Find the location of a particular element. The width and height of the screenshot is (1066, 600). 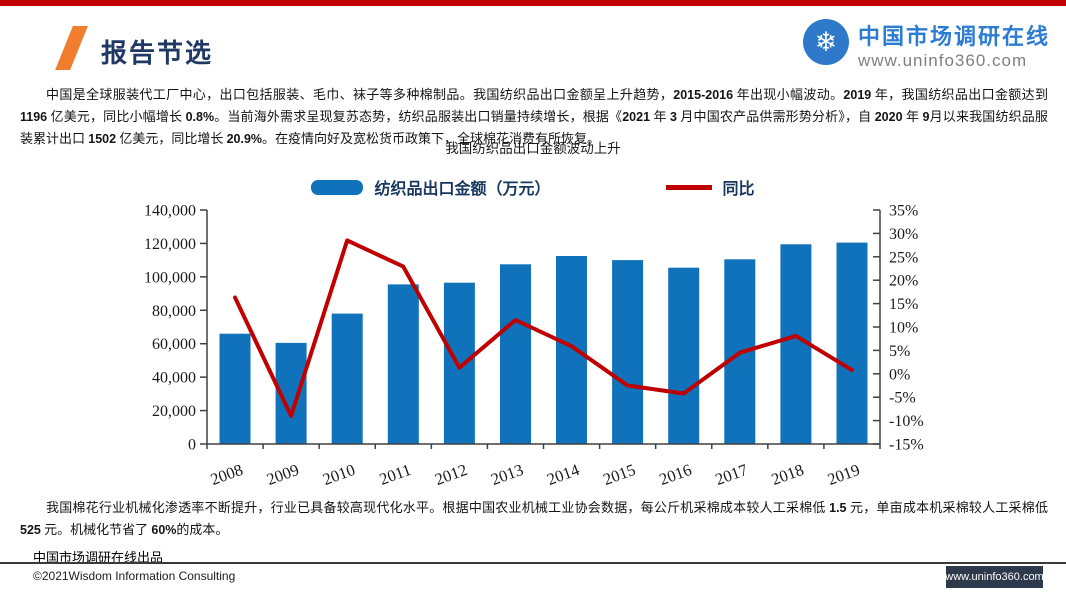

x-axis-label: 2014 is located at coordinates (563, 474).